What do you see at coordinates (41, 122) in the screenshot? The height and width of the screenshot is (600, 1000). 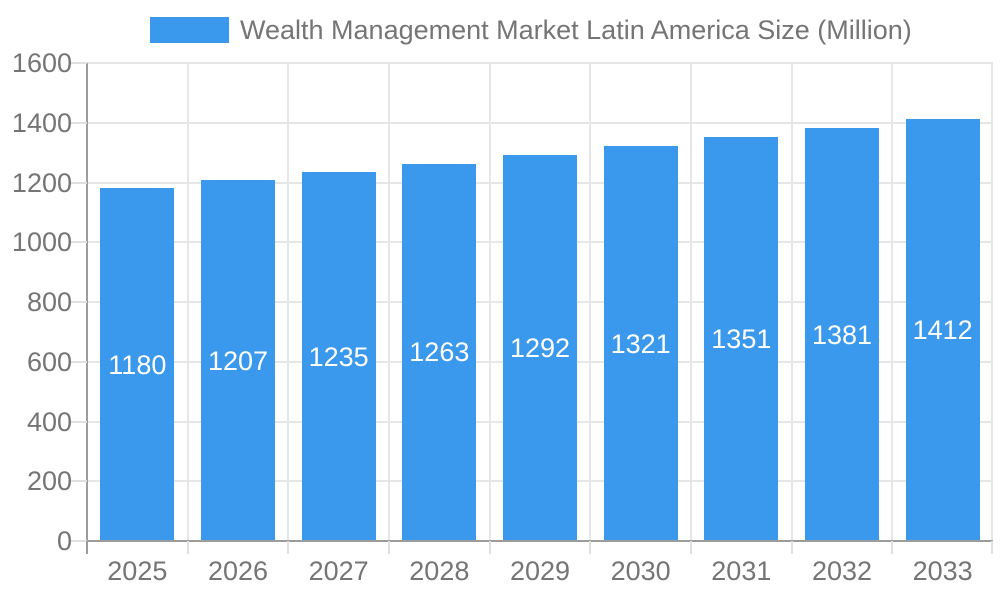 I see `y-axis-label: 1400` at bounding box center [41, 122].